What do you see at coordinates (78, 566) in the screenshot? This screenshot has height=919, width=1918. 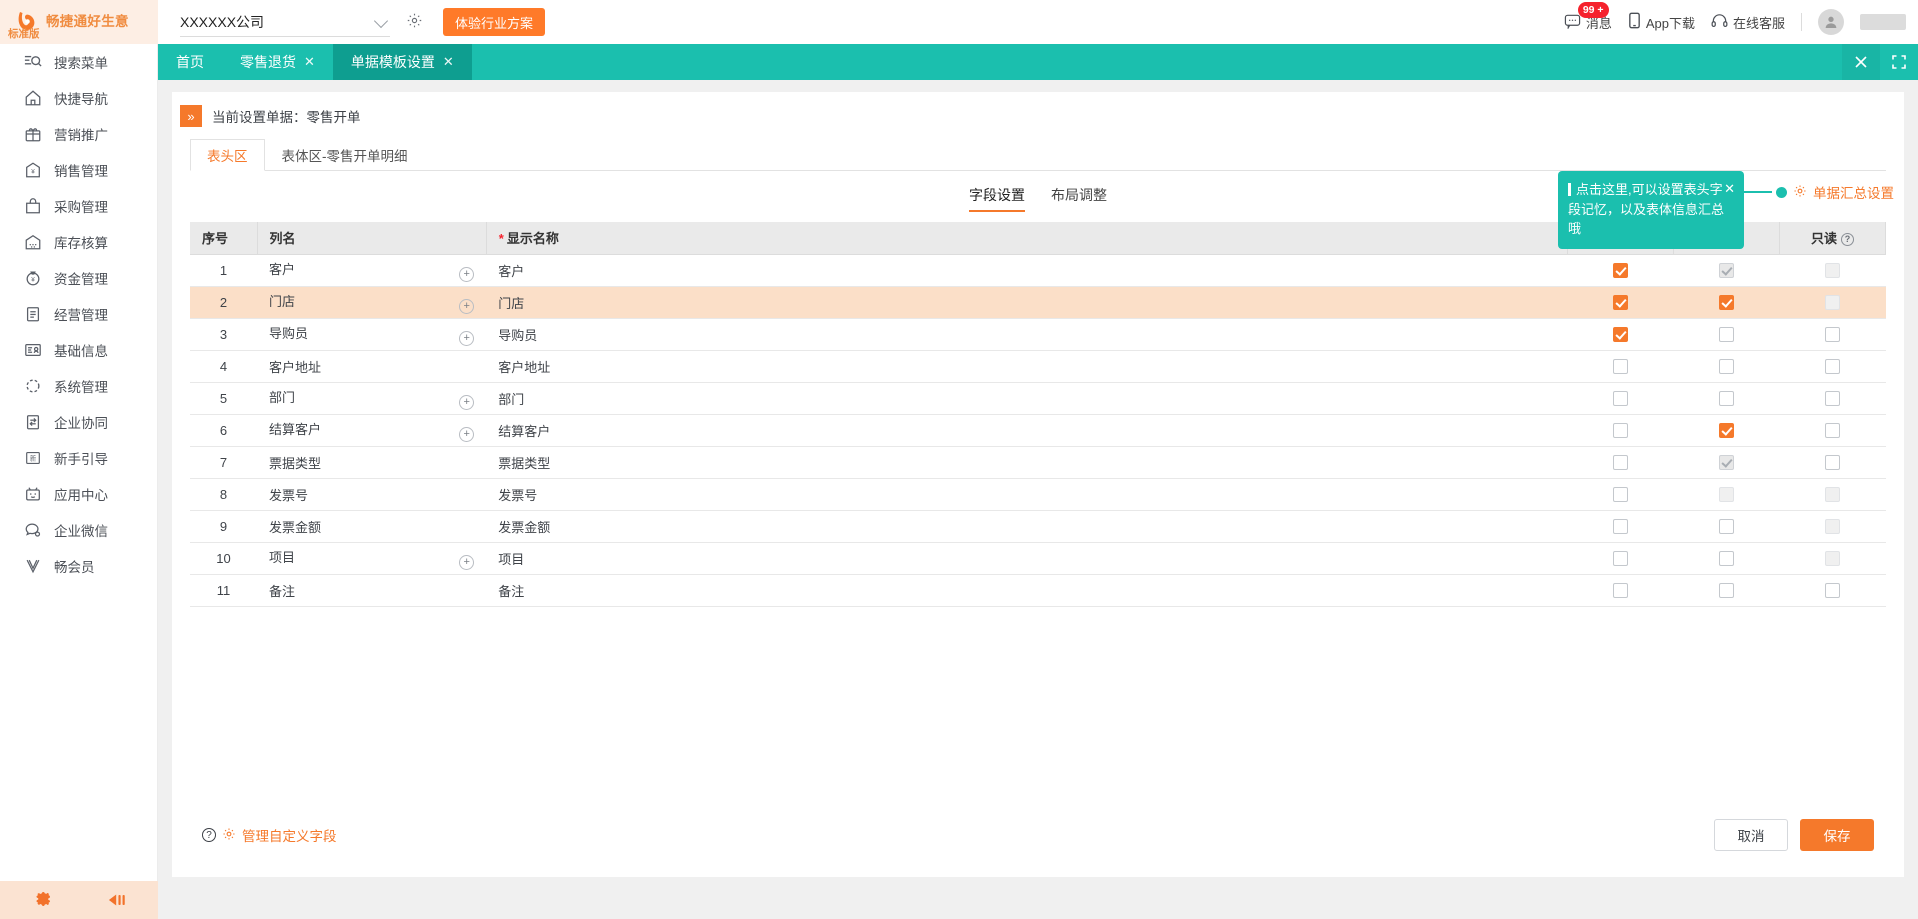 I see `sidebar-item-vip: 畅会员` at bounding box center [78, 566].